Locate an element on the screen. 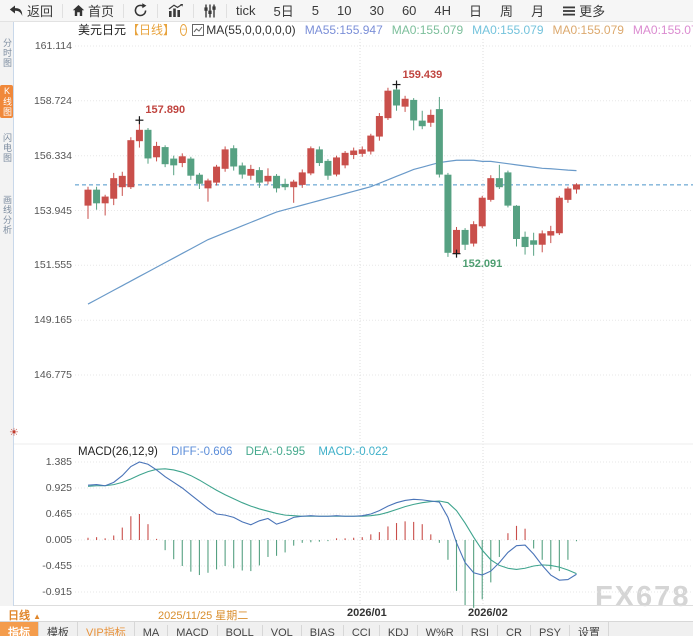  toolbar-label: 5日 is located at coordinates (283, 11).